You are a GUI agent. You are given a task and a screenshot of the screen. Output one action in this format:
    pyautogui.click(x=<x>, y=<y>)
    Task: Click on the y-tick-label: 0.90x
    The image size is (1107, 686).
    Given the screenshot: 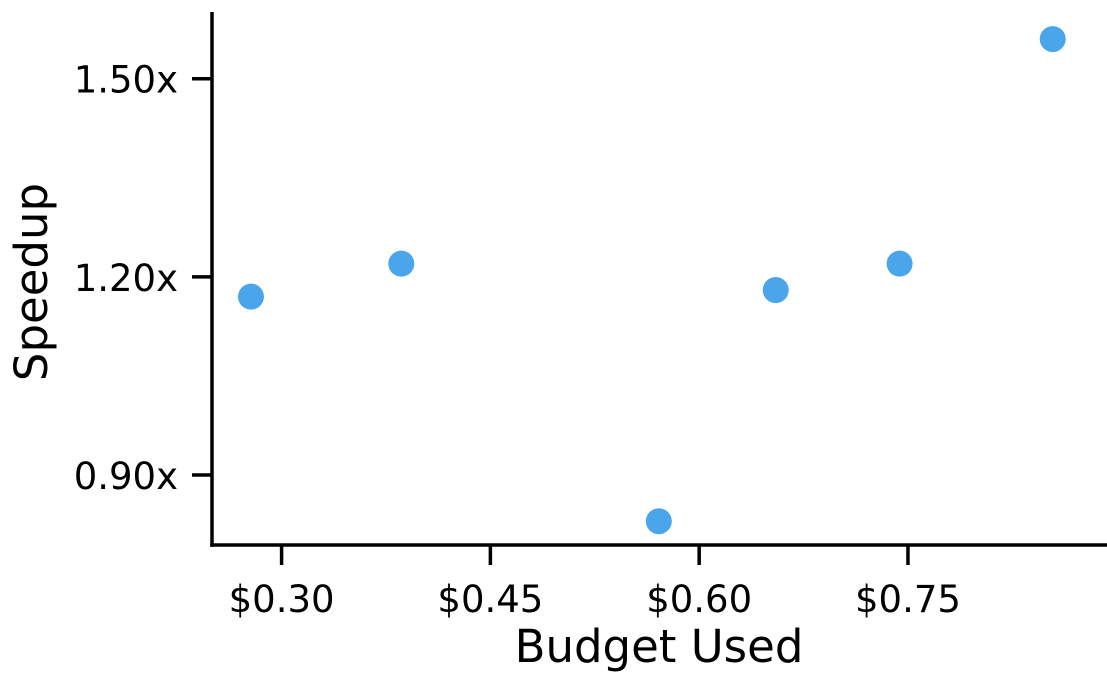 What is the action you would take?
    pyautogui.click(x=126, y=476)
    